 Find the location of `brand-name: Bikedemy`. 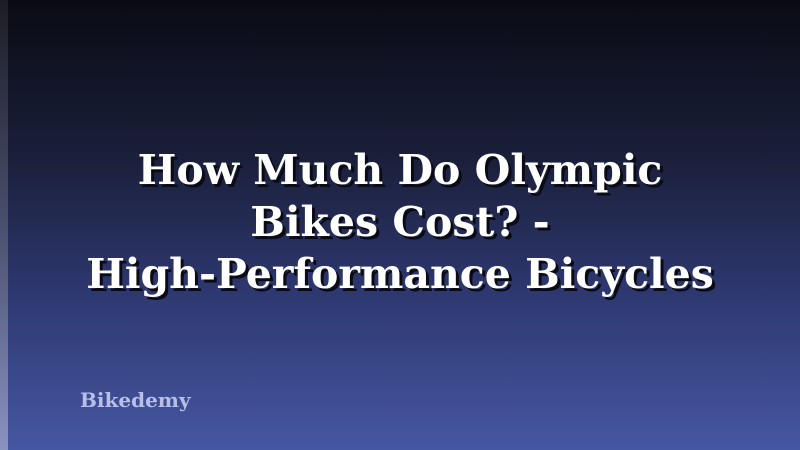

brand-name: Bikedemy is located at coordinates (135, 400).